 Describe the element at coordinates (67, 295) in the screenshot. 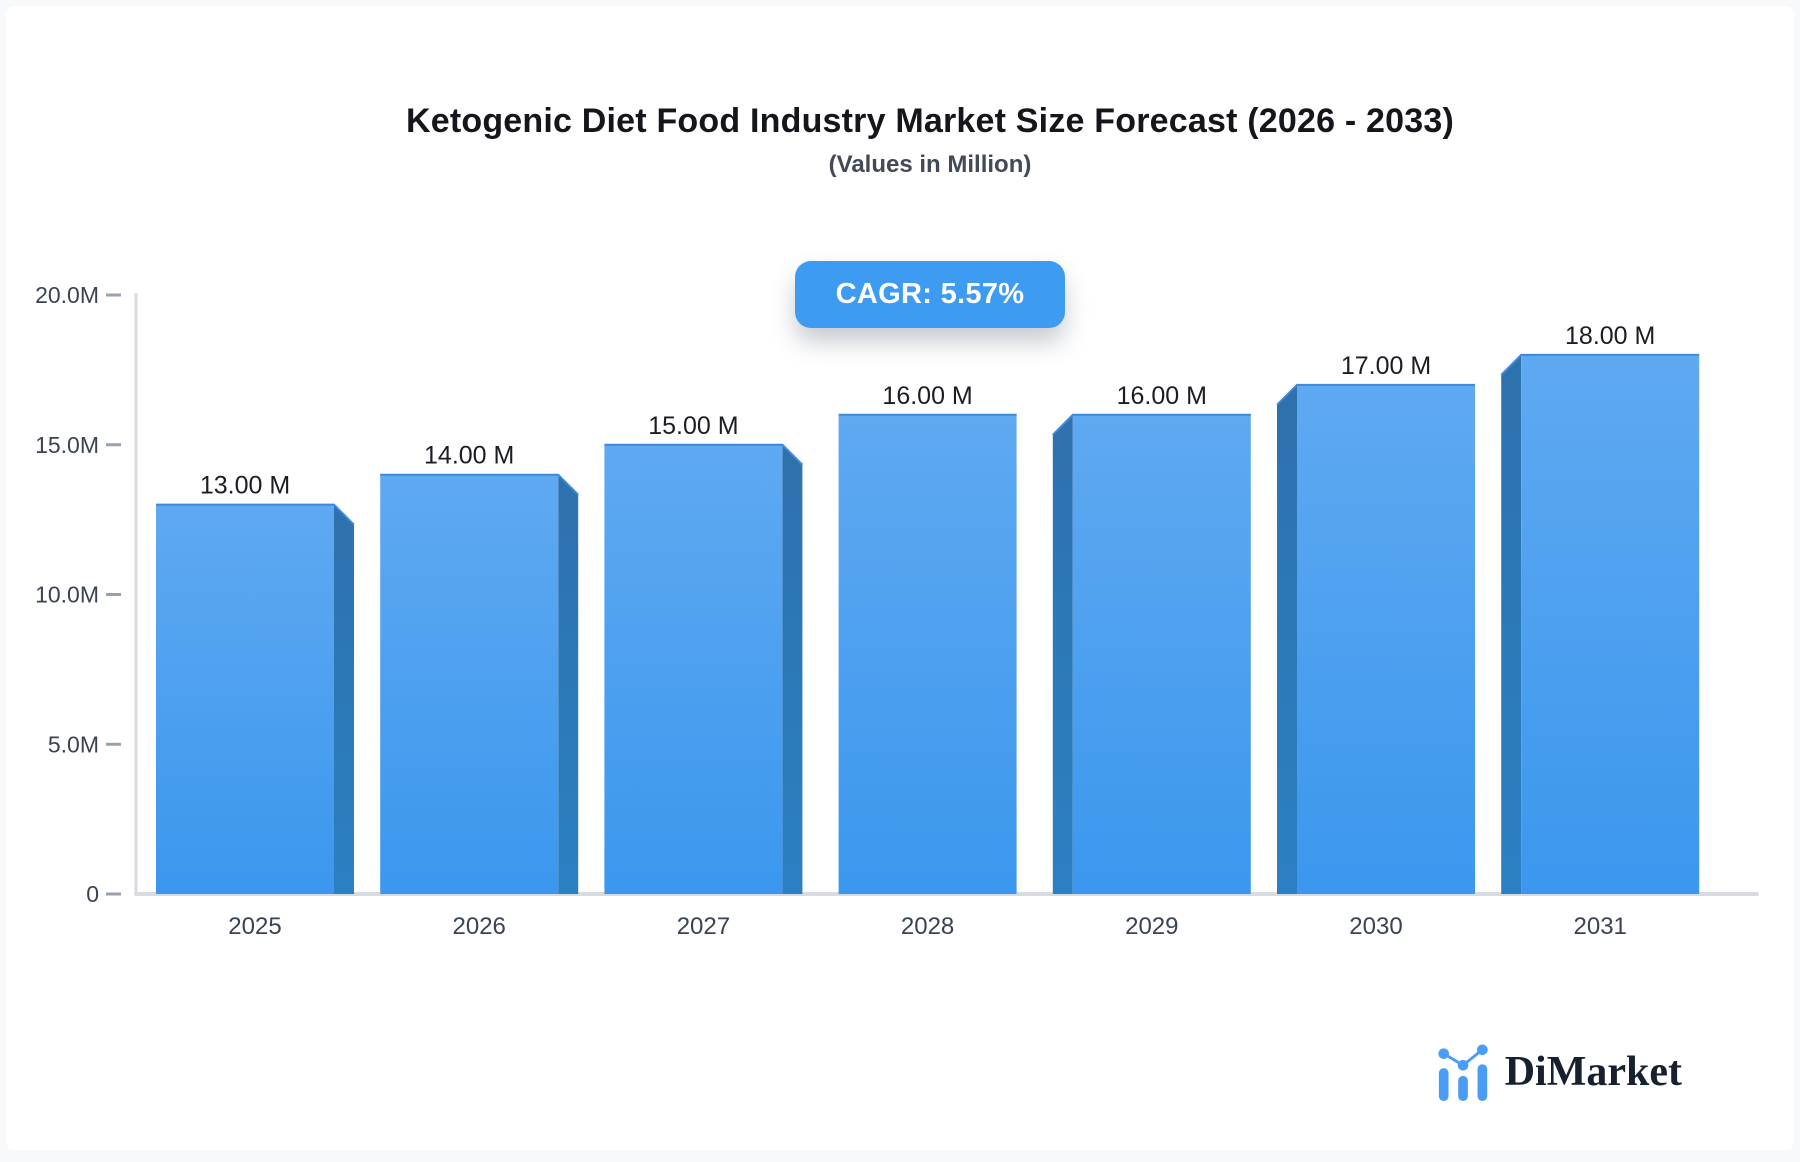

I see `y-tick-label-4: 20.0M` at that location.